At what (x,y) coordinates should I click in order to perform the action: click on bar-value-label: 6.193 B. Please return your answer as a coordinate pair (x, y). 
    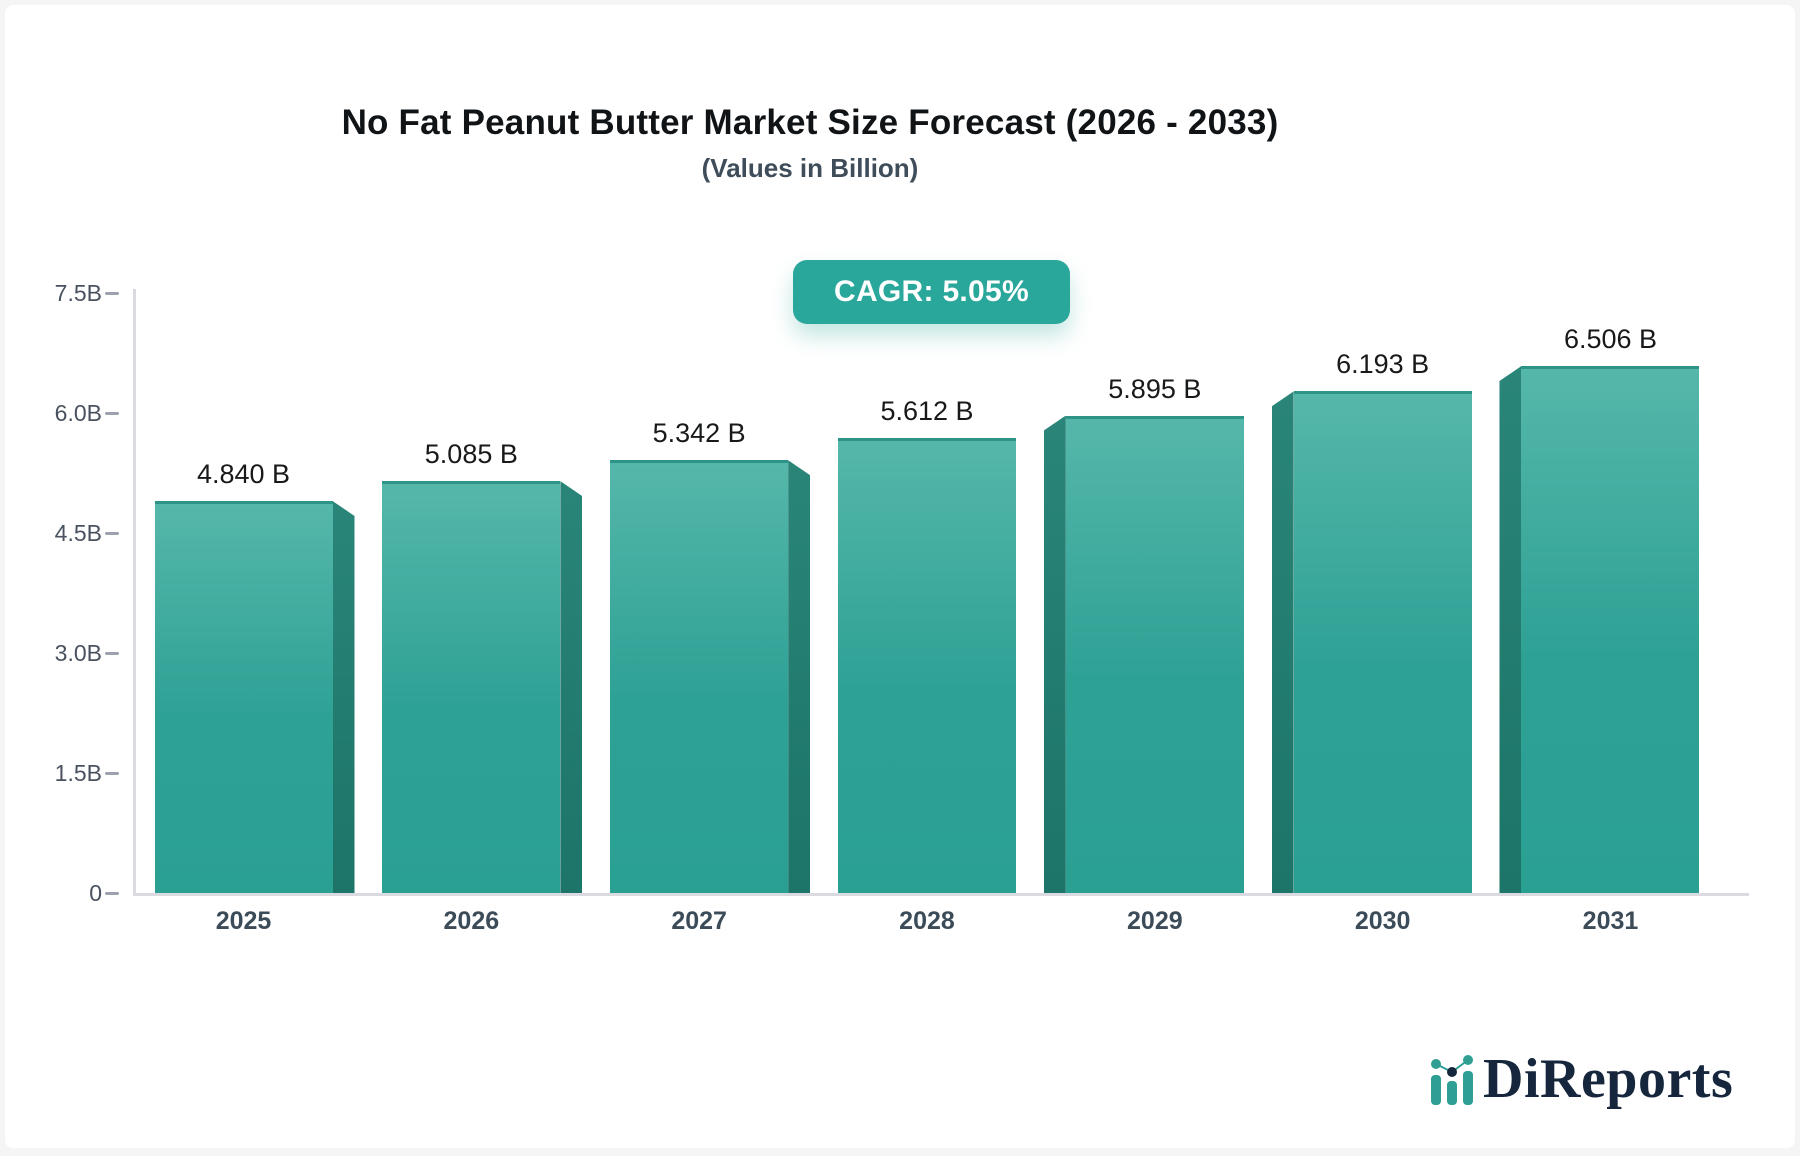
    Looking at the image, I should click on (1383, 364).